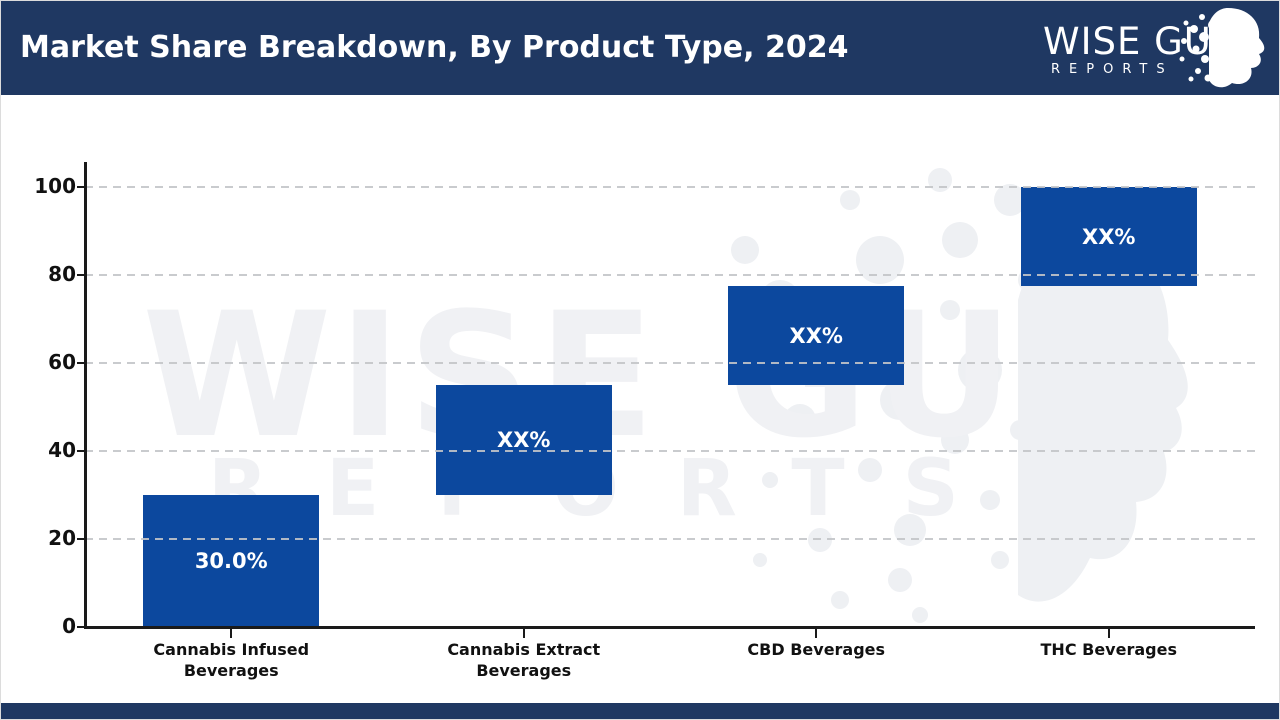  I want to click on bar-segment-2: XX%, so click(816, 335).